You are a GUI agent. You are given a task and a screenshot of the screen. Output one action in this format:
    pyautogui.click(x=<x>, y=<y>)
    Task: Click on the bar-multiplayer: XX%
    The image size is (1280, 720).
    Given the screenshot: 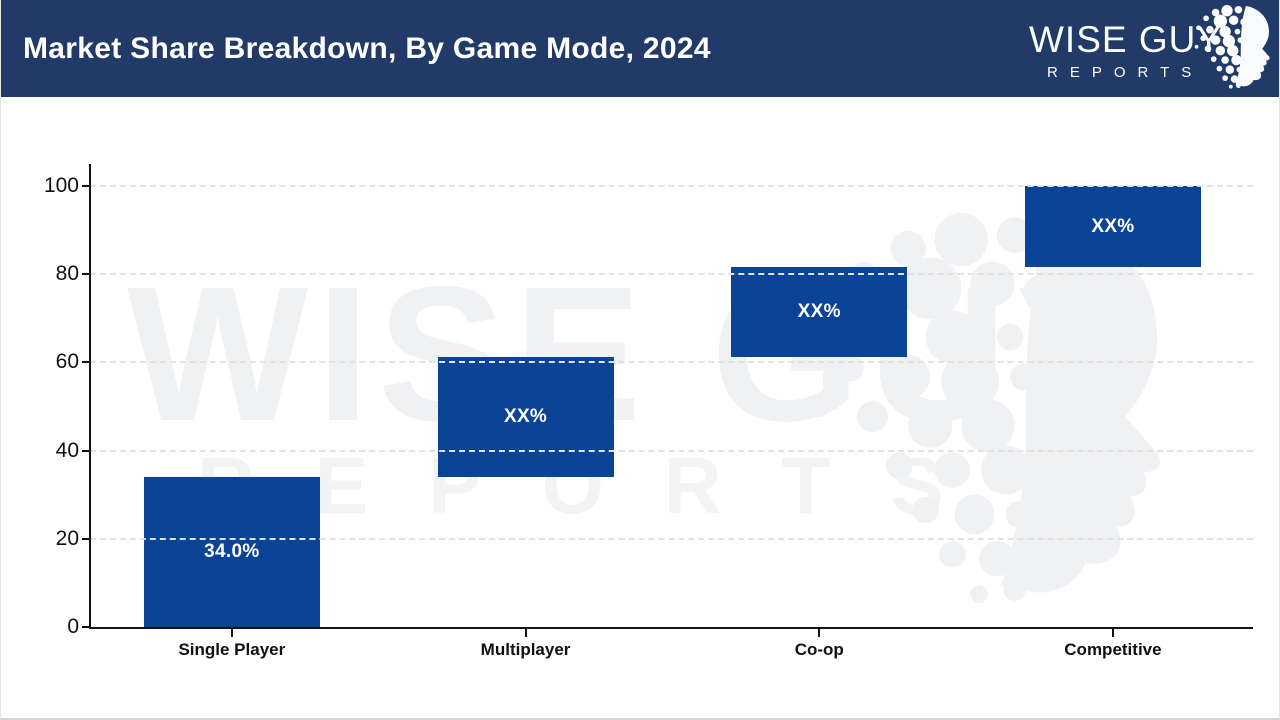 What is the action you would take?
    pyautogui.click(x=525, y=417)
    